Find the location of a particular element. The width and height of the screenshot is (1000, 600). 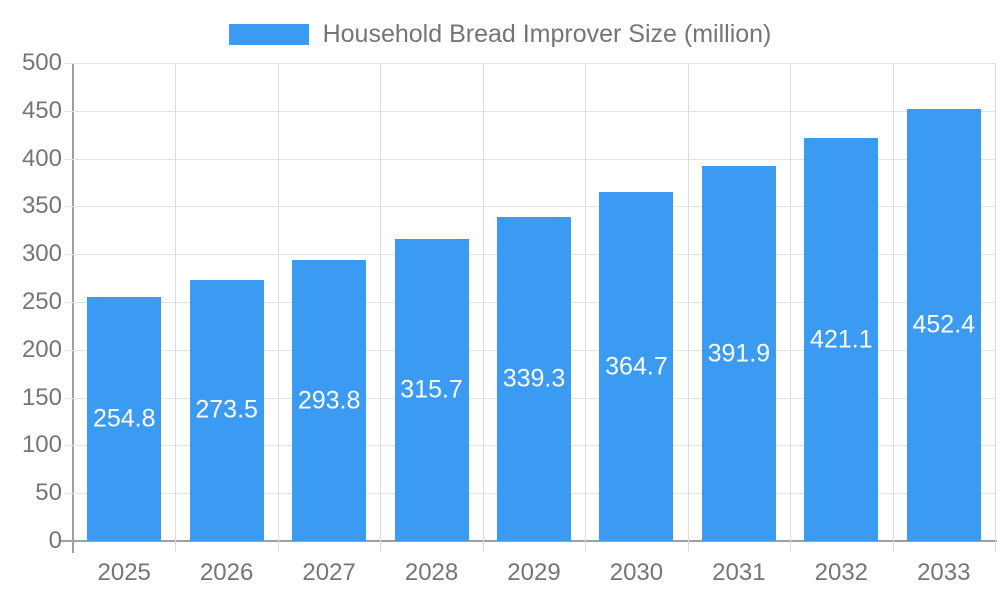

y-tick-label: 50 is located at coordinates (48, 493).